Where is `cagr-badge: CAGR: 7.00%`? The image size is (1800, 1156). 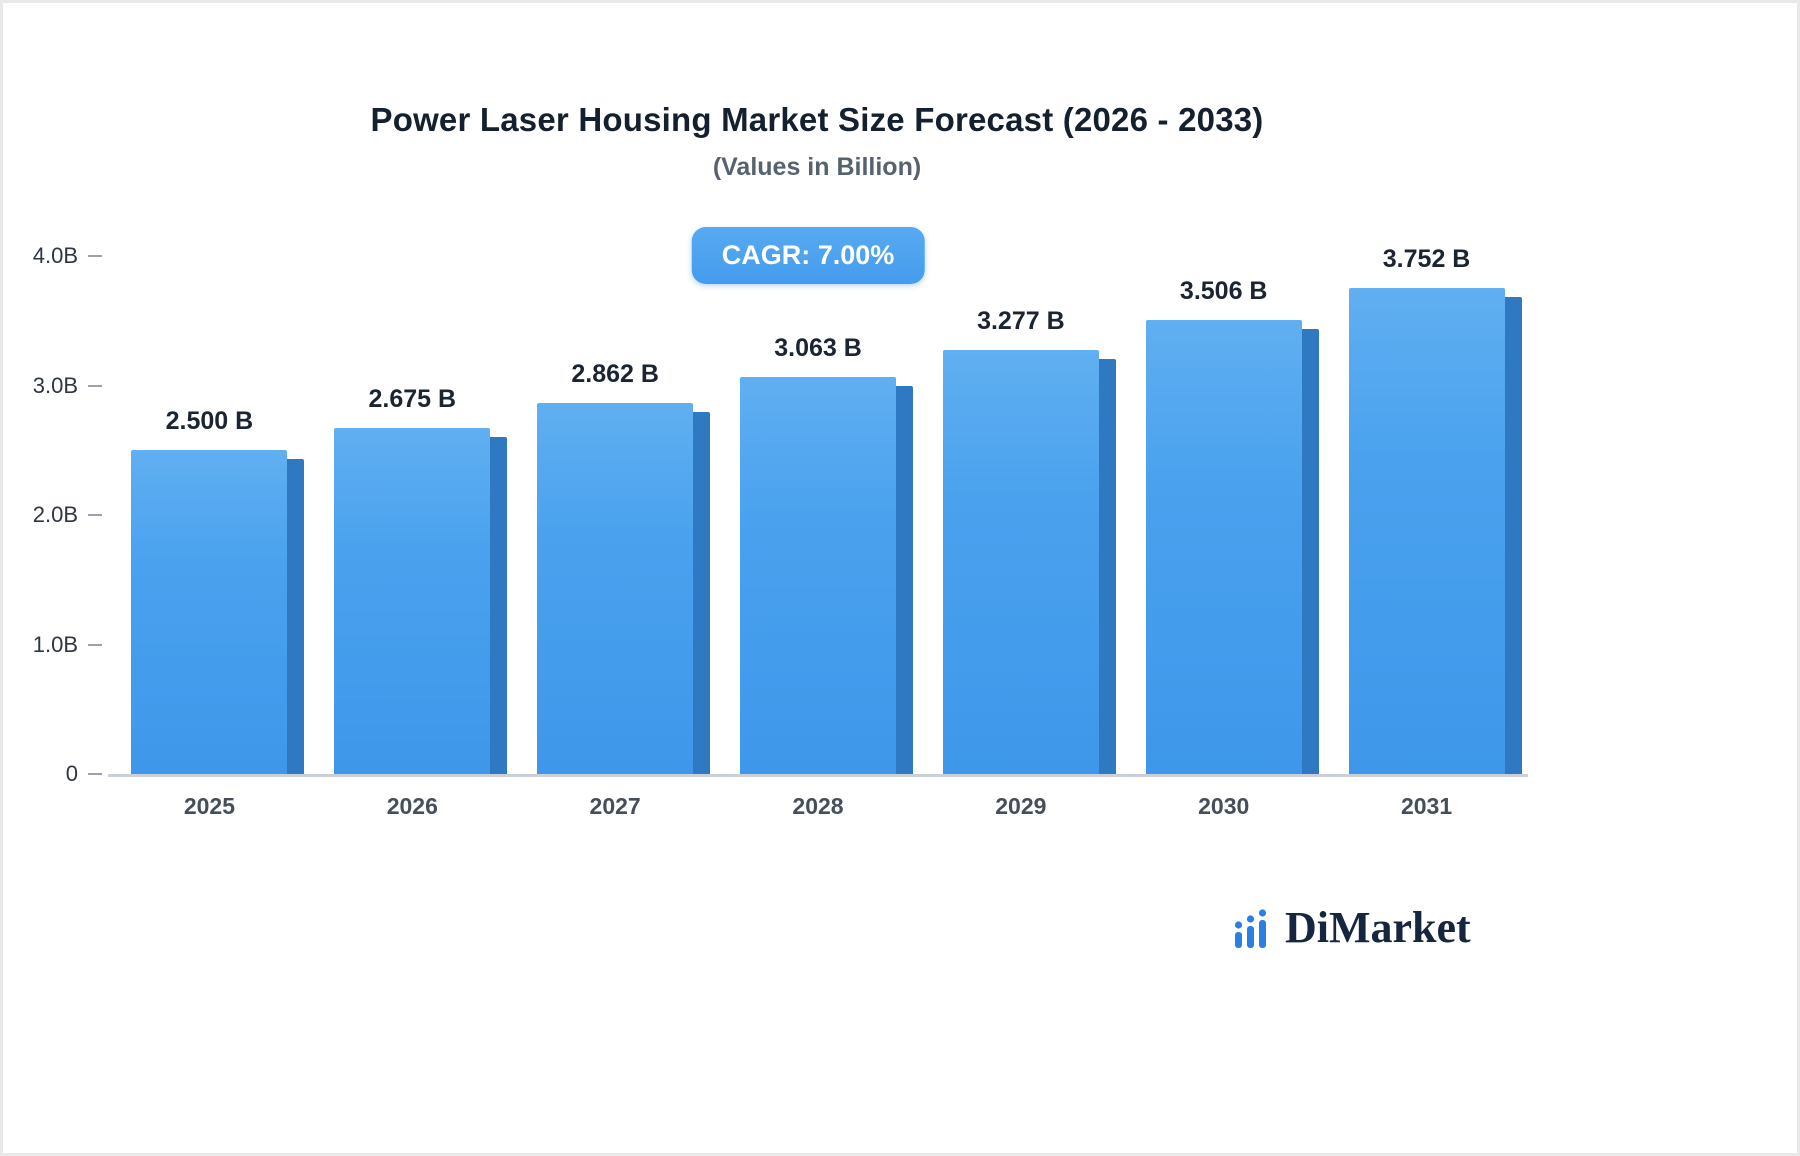 cagr-badge: CAGR: 7.00% is located at coordinates (808, 255).